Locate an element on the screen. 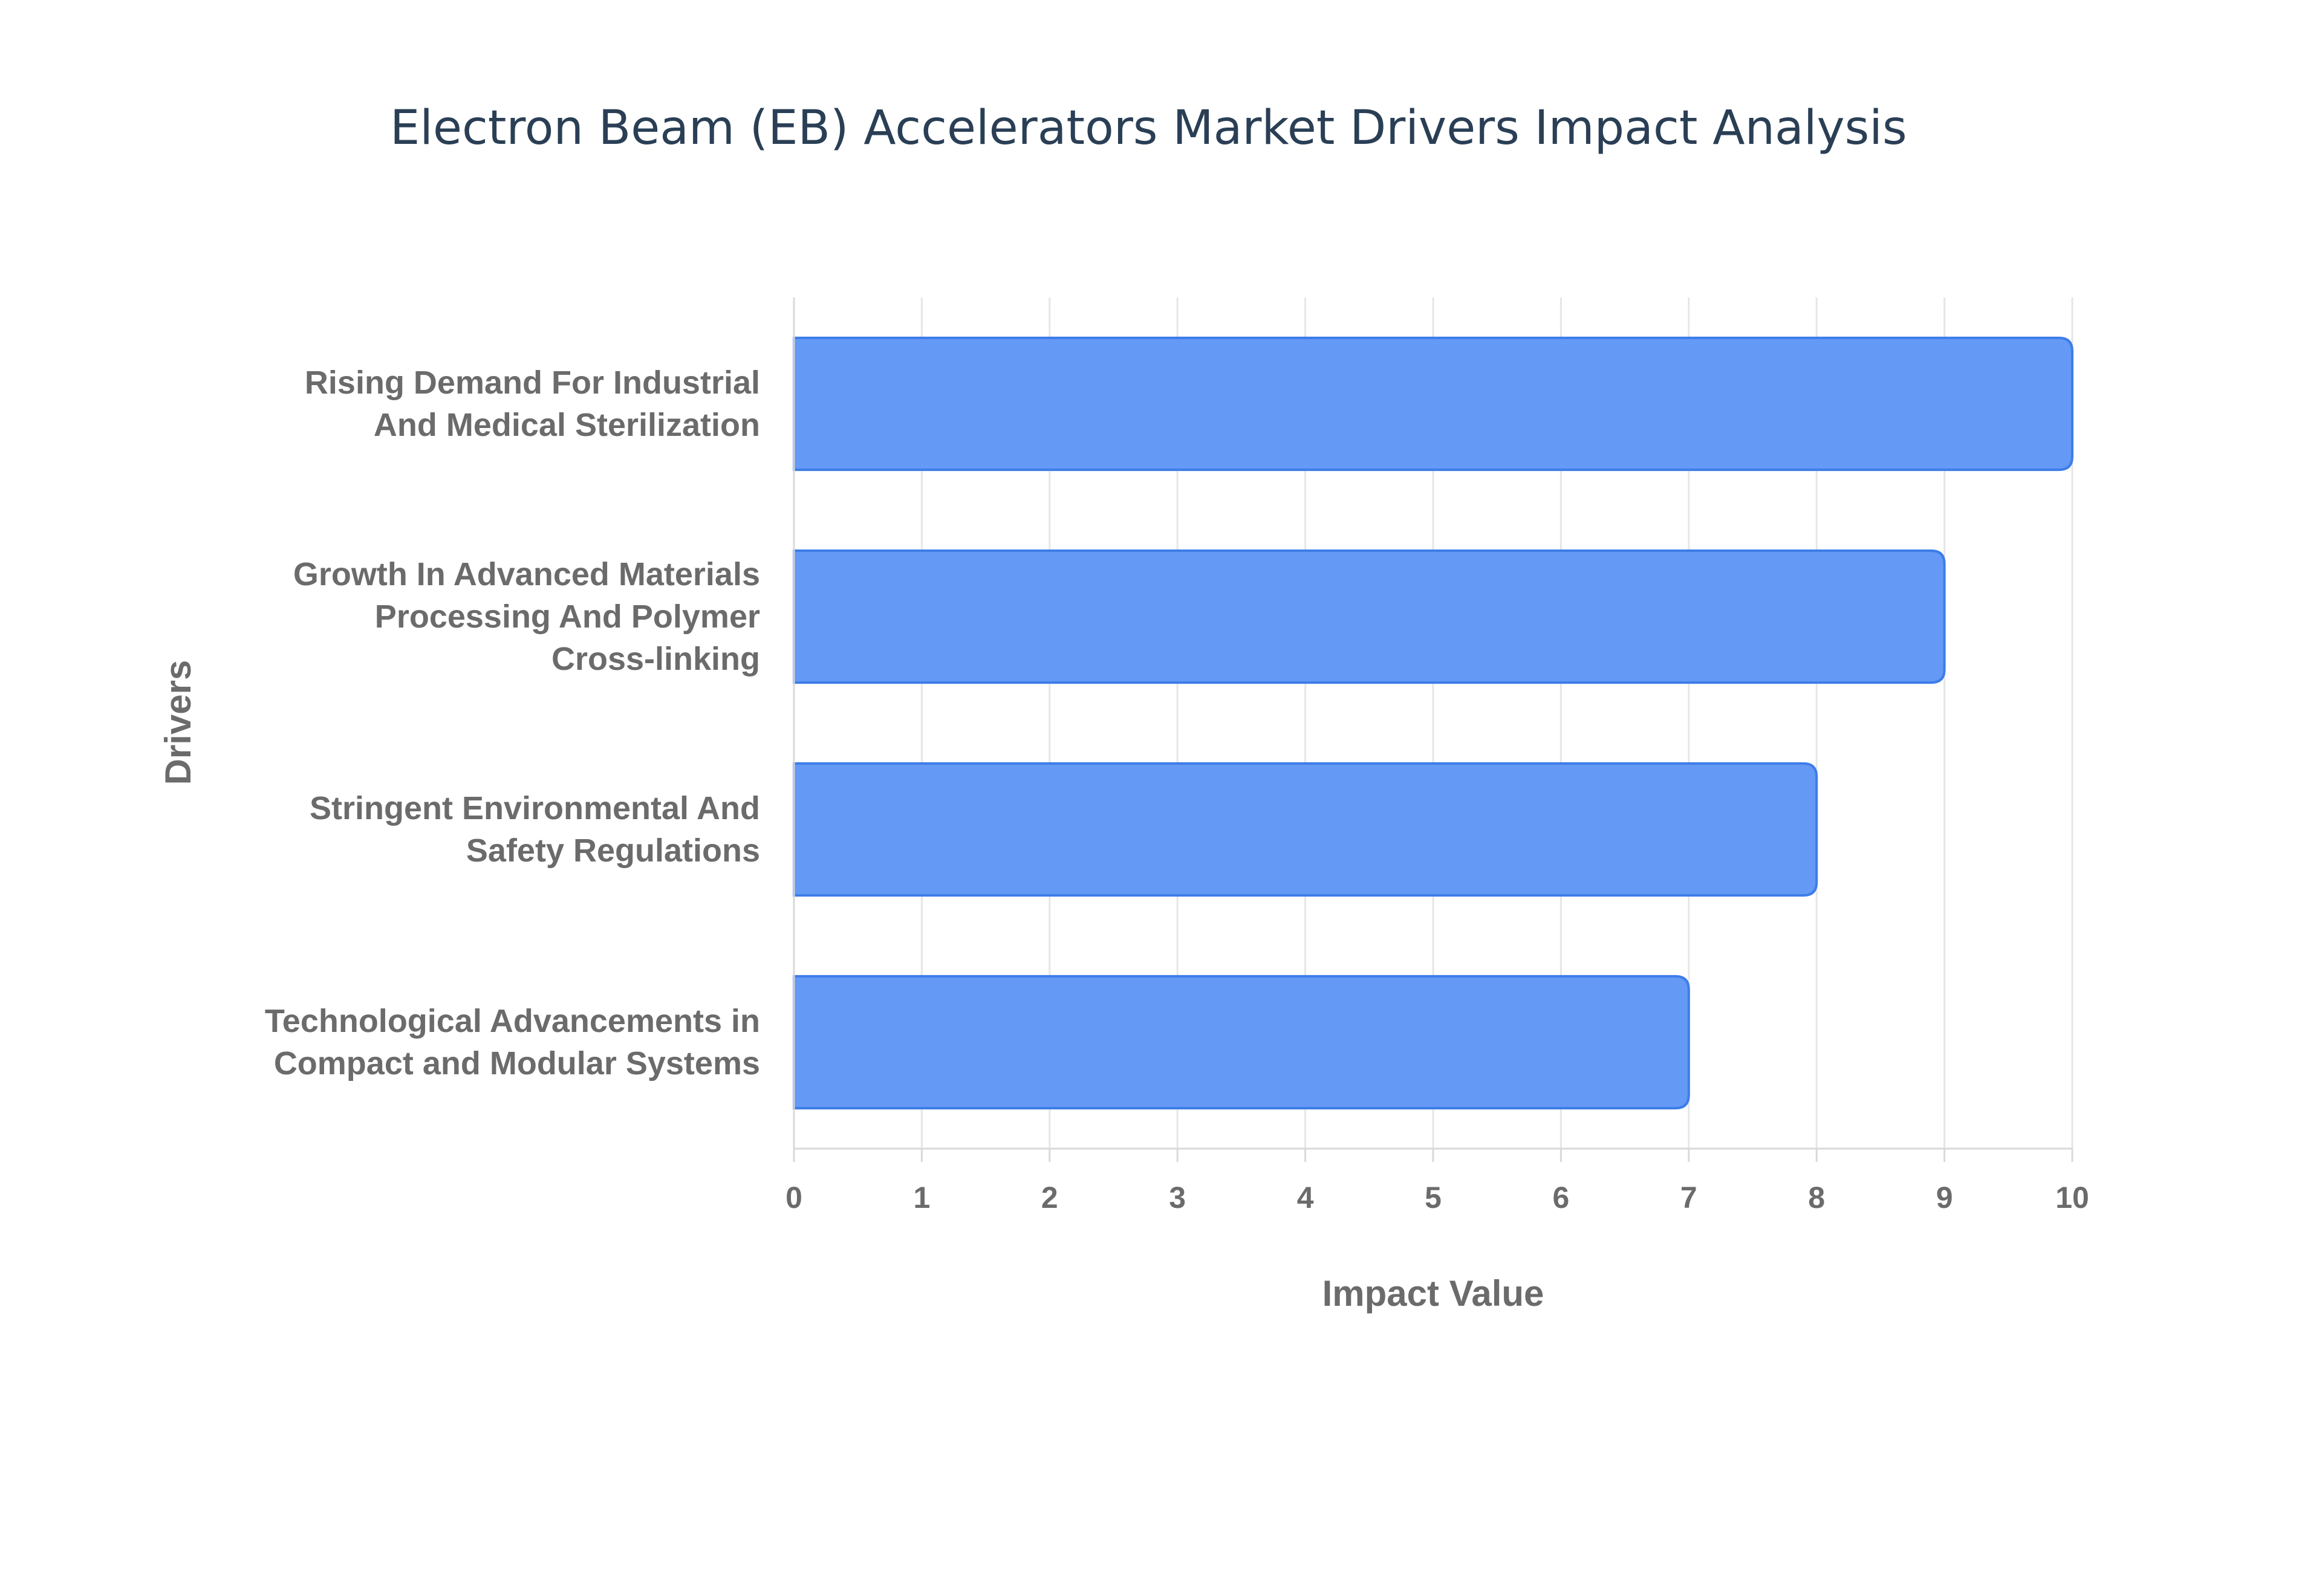  x-tick-label: 10 is located at coordinates (2072, 1198).